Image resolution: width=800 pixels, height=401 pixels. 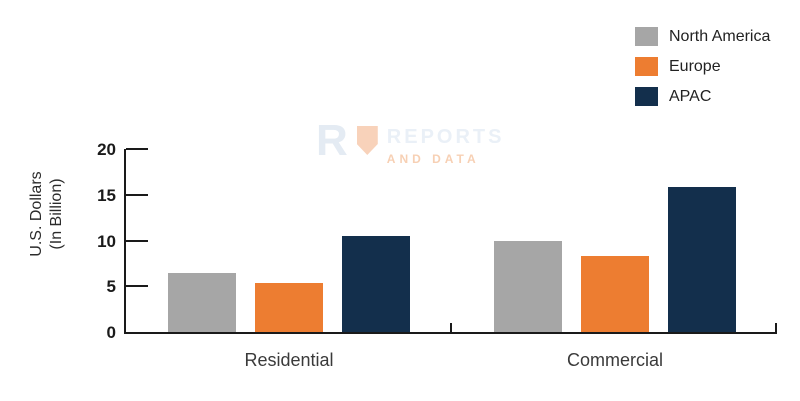 I want to click on y-axis-title: U.S. Dollars (In Billion), so click(x=48, y=214).